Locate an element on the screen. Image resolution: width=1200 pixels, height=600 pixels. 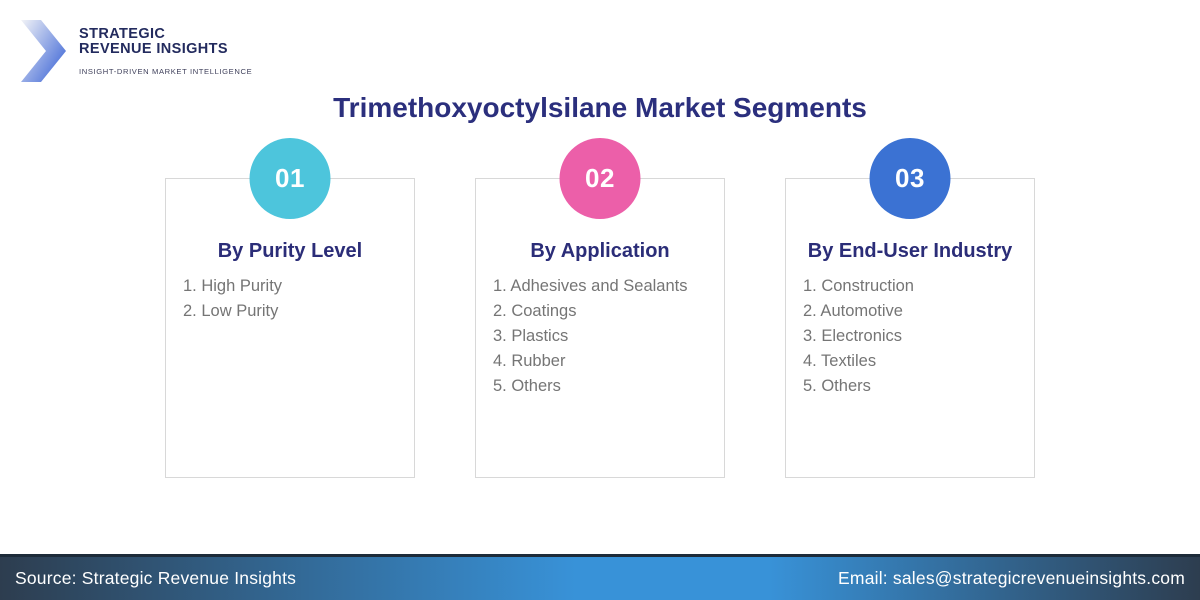
segment-list: 1. High Purity 2. Low Purity is located at coordinates (290, 299).